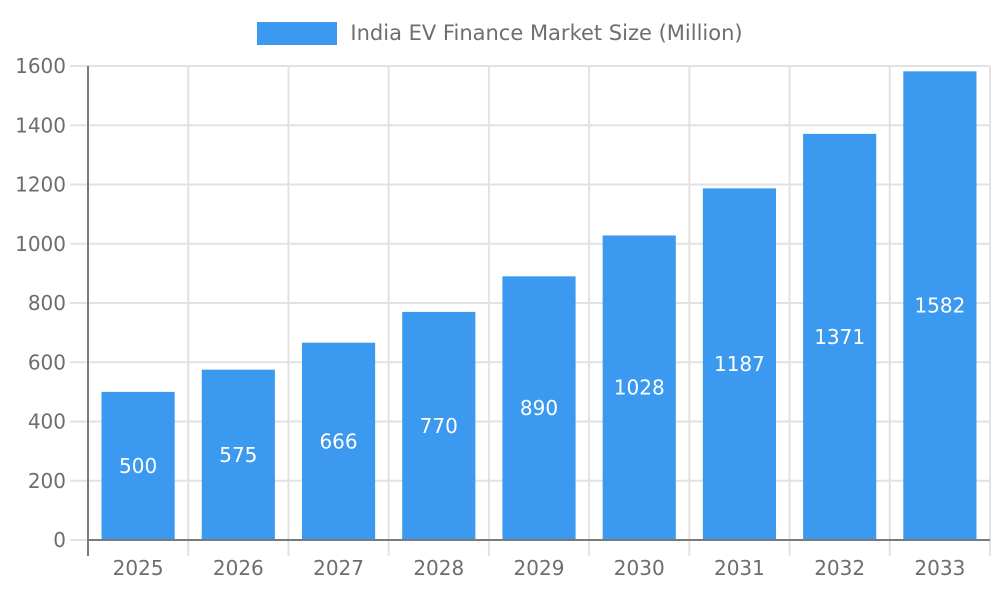 Image resolution: width=1000 pixels, height=600 pixels. I want to click on legend-swatch, so click(297, 33).